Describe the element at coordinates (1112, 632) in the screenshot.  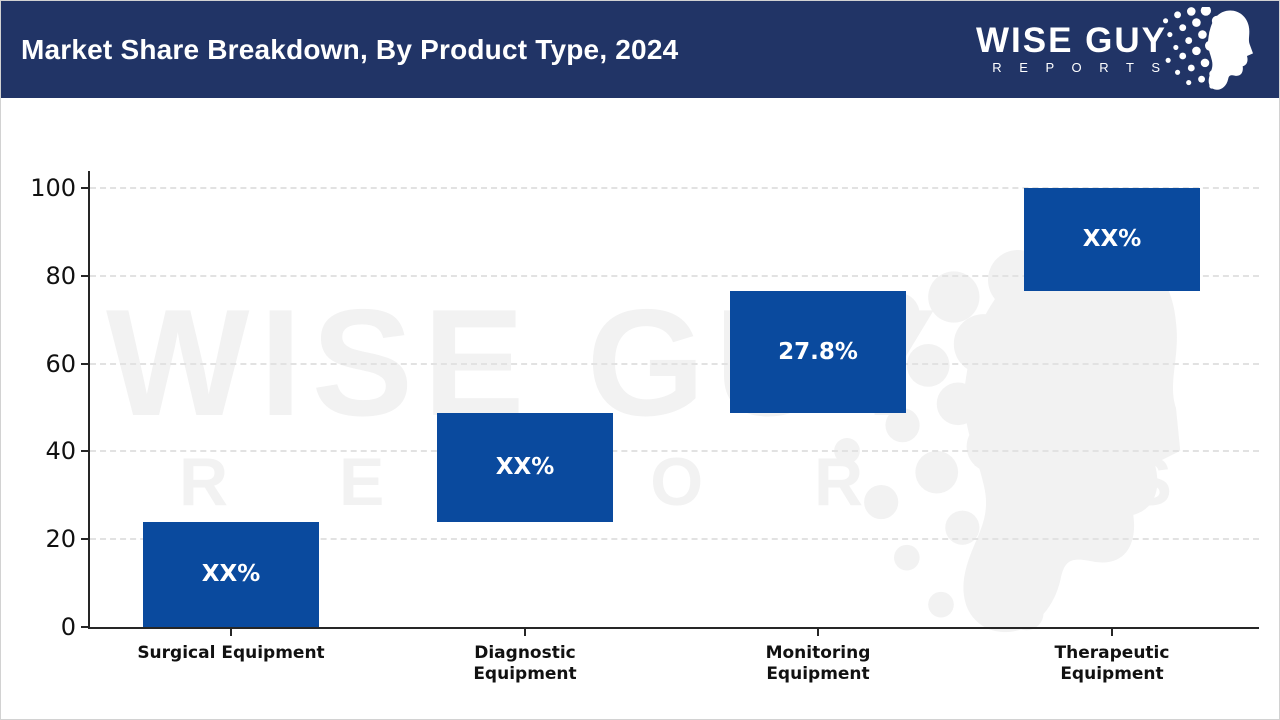
I see `x-axis-tick-mark-therapeutic-equipment` at that location.